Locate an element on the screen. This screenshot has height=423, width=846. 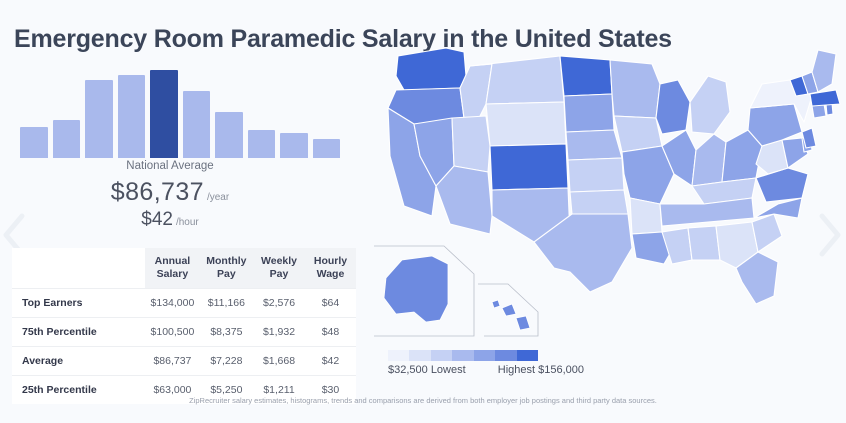
cell-monthly: $5,250 is located at coordinates (226, 390).